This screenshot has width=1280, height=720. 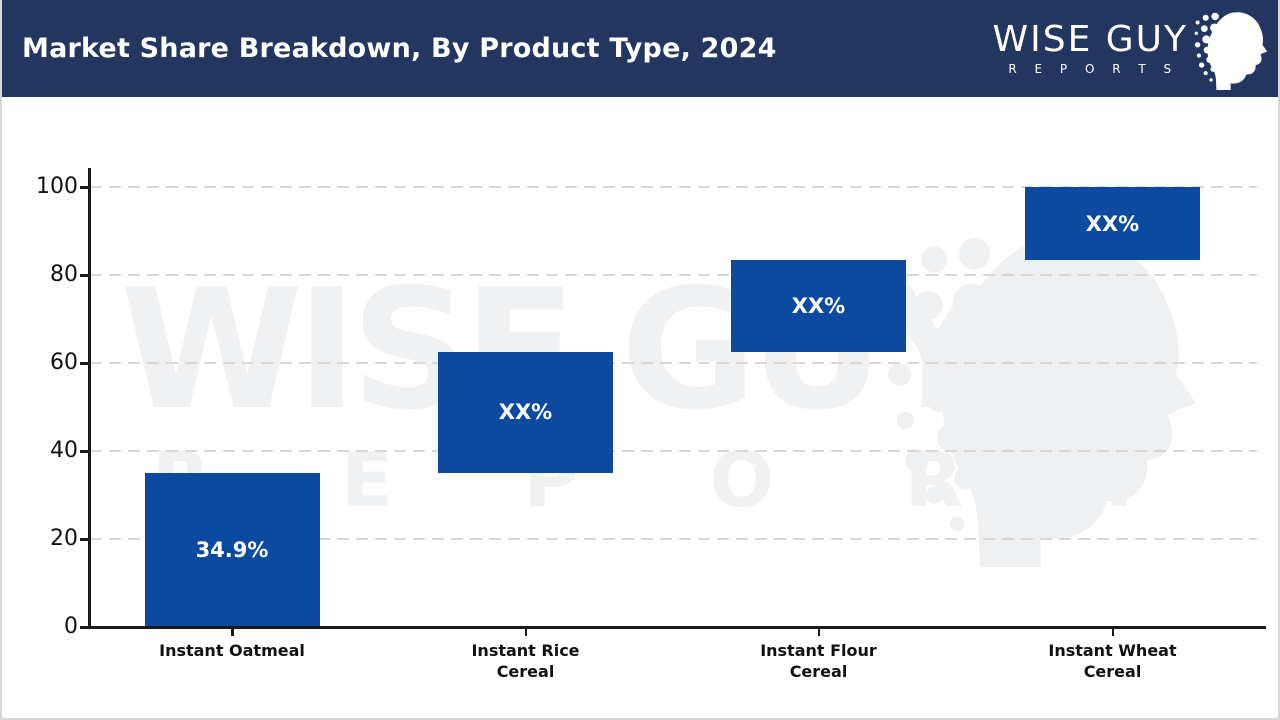 I want to click on bar-value-label: 34.9%, so click(x=232, y=550).